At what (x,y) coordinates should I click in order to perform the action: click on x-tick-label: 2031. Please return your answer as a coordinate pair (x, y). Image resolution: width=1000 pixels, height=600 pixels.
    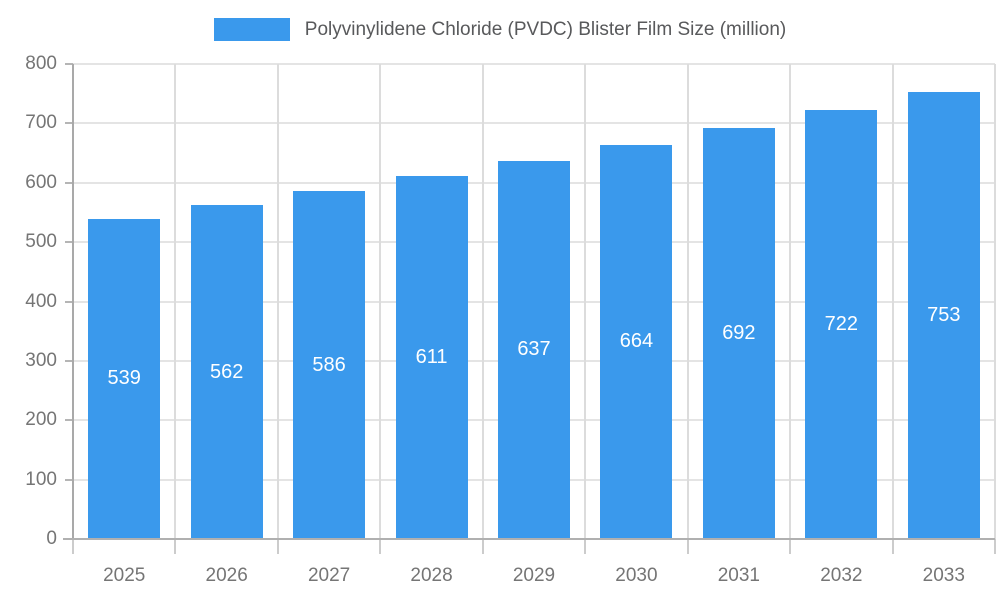
    Looking at the image, I should click on (739, 575).